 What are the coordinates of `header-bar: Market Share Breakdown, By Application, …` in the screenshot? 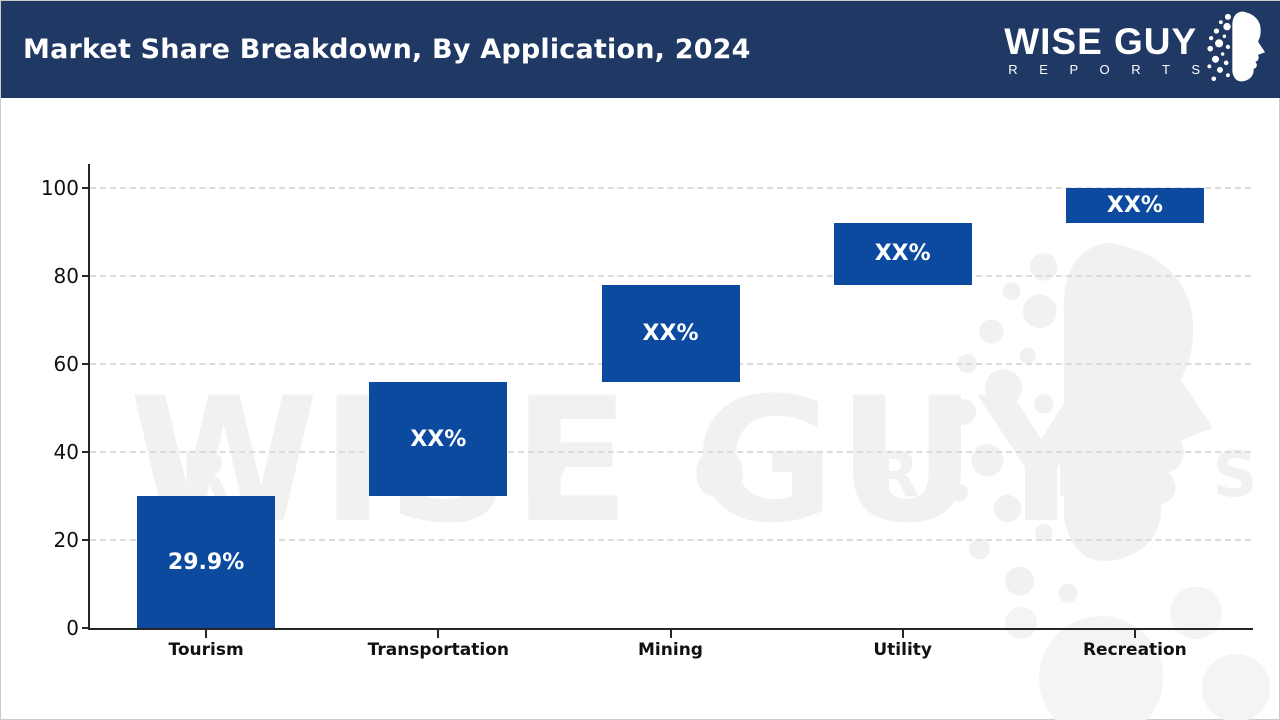 It's located at (640, 49).